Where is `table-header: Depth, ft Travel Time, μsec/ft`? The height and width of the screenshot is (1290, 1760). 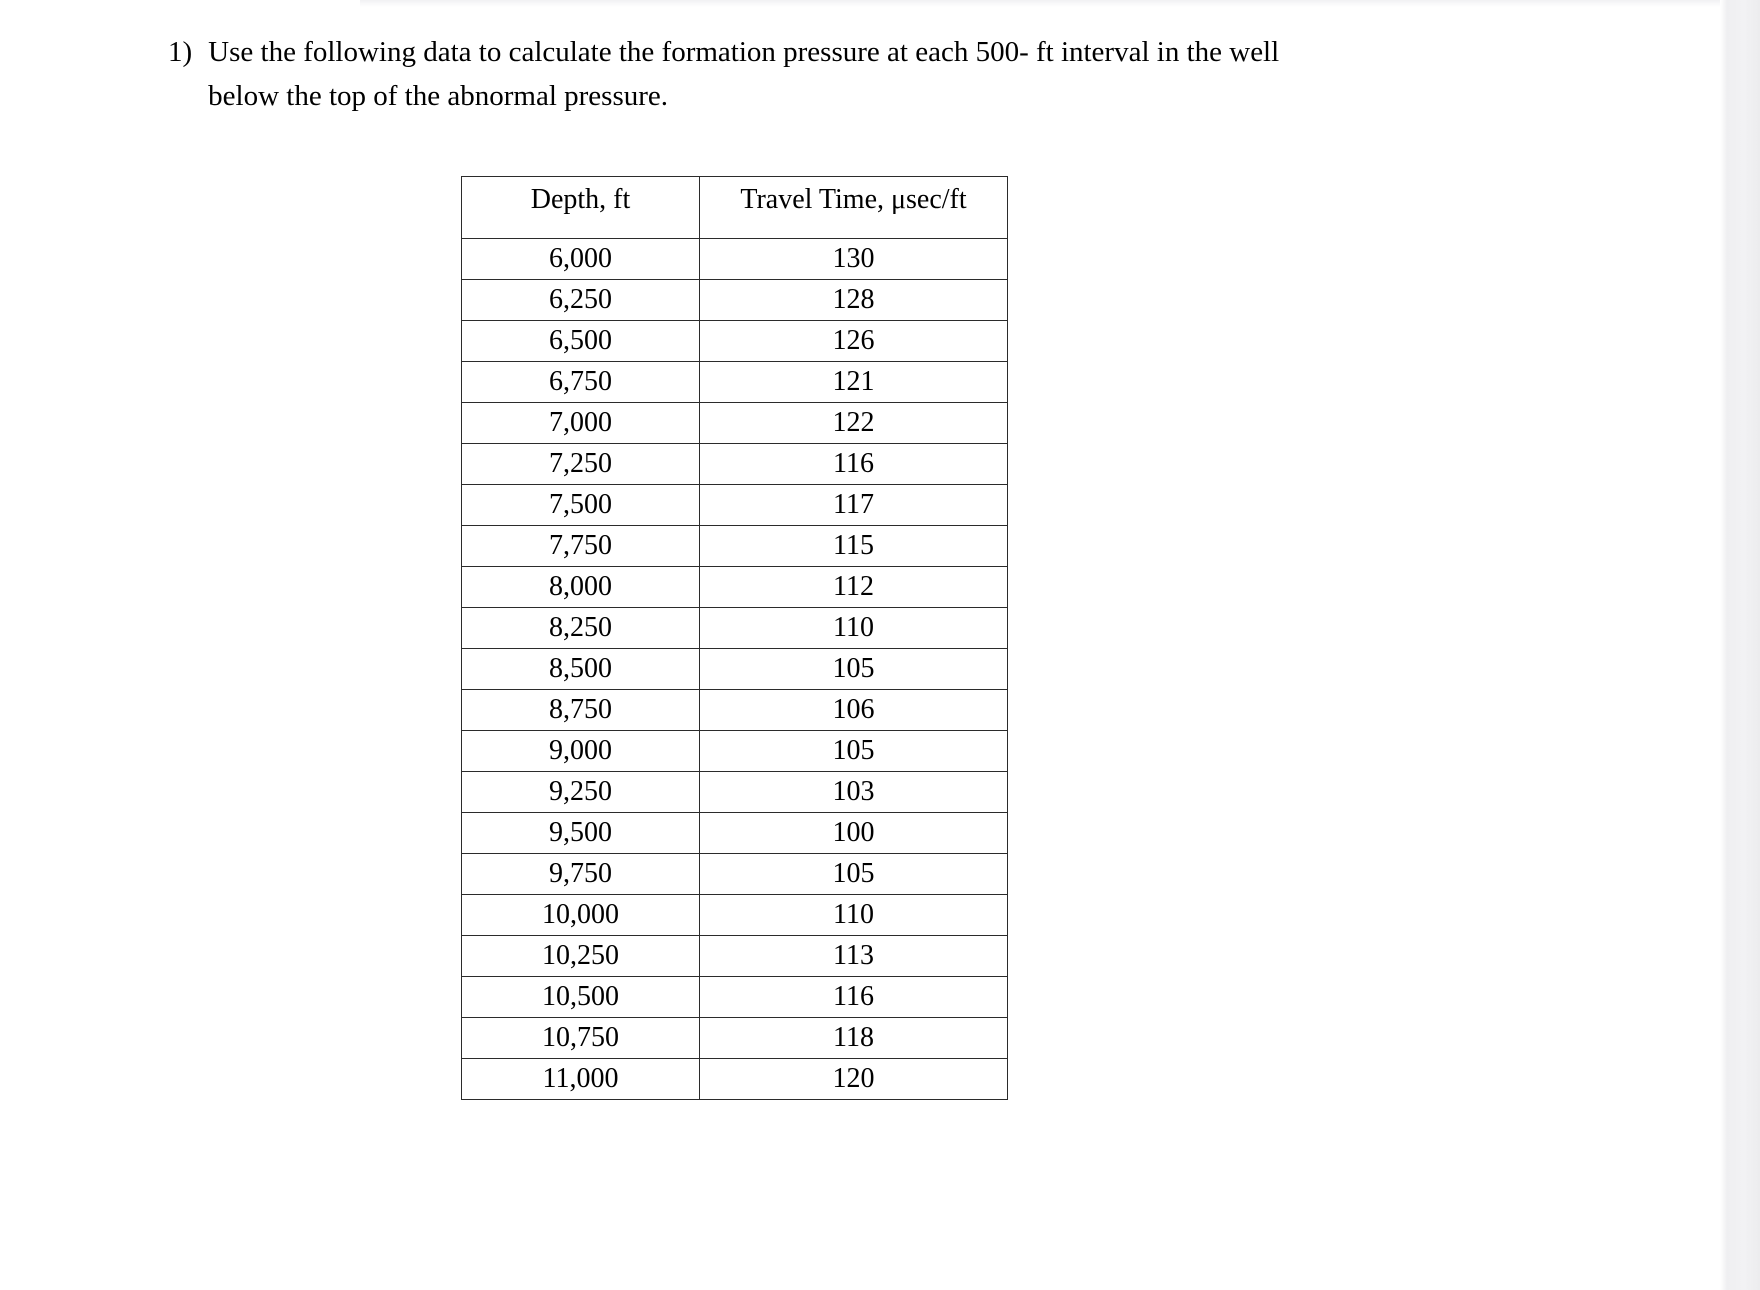
table-header: Depth, ft Travel Time, μsec/ft is located at coordinates (734, 207).